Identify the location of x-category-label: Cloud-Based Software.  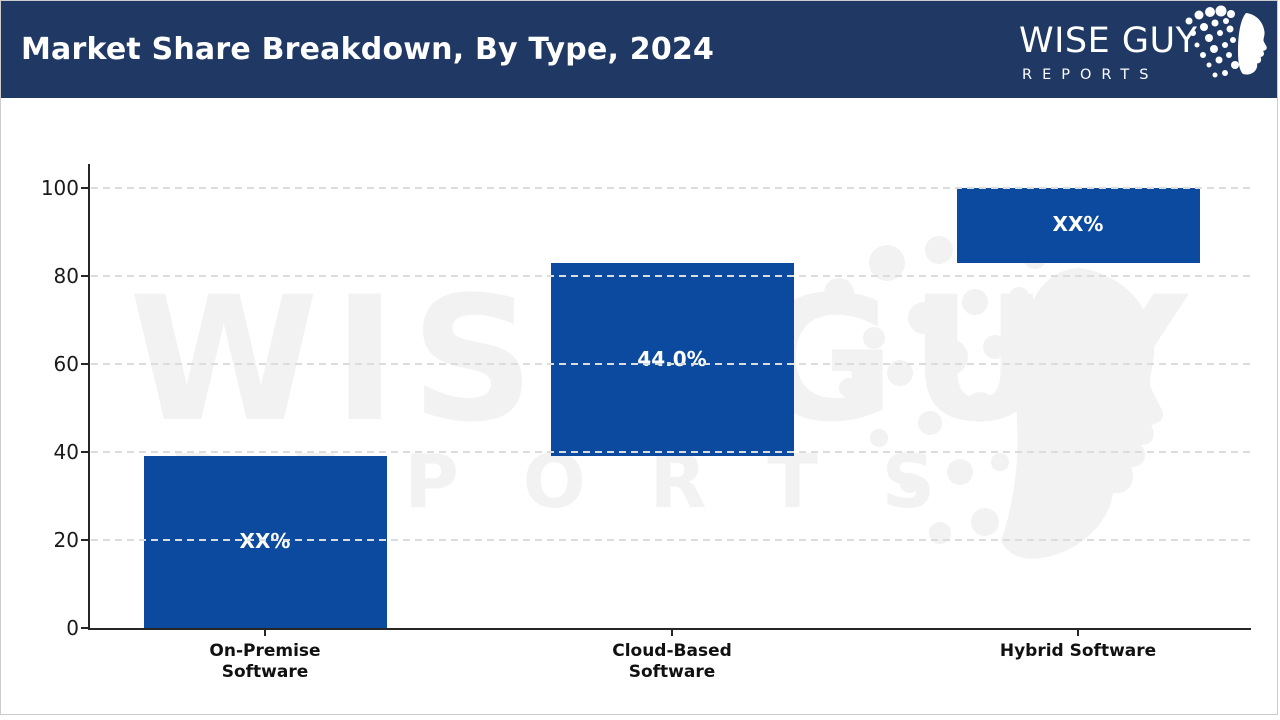
(672, 661).